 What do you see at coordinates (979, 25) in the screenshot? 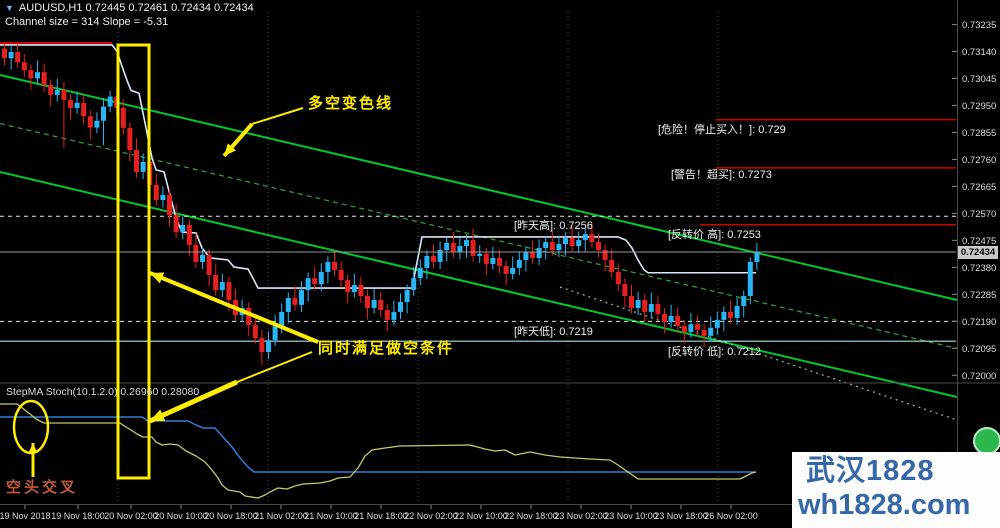
I see `svg-text: 0.73235` at bounding box center [979, 25].